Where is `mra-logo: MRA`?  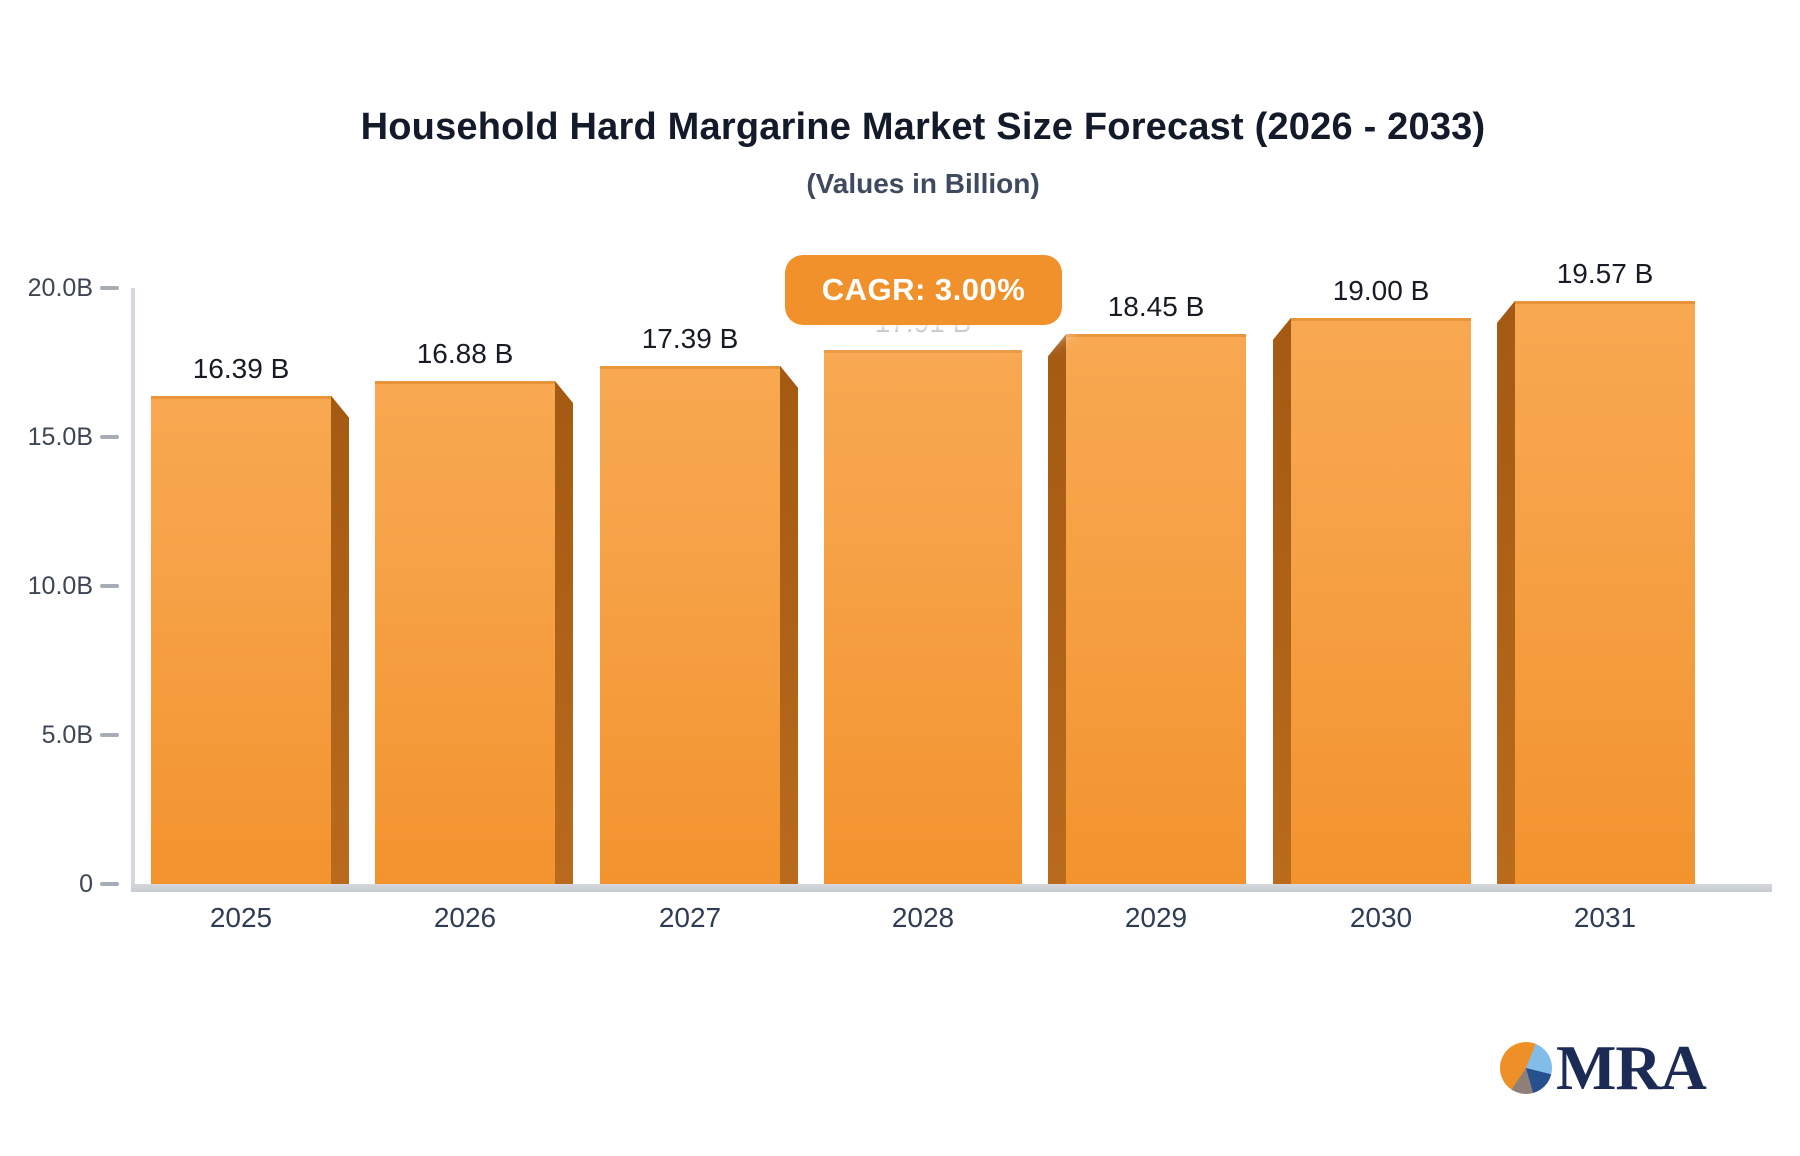
mra-logo: MRA is located at coordinates (1630, 1068).